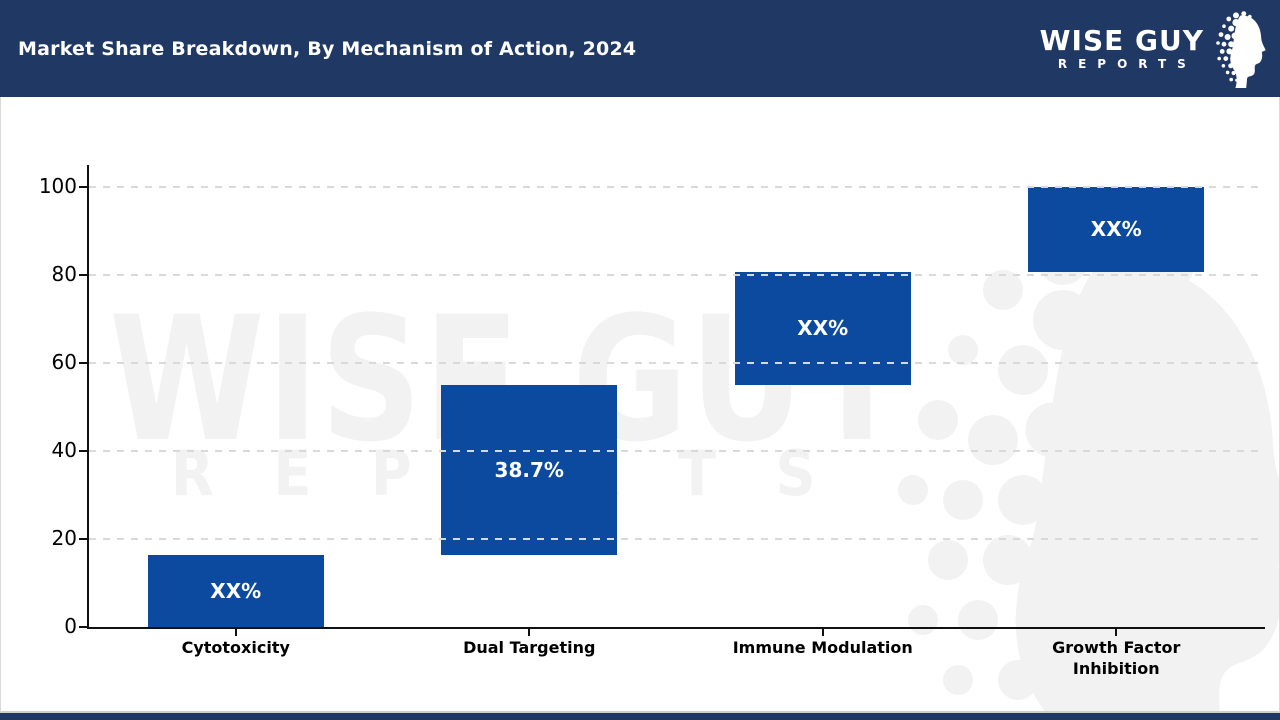 The height and width of the screenshot is (720, 1280). Describe the element at coordinates (1236, 49) in the screenshot. I see `brand-head-icon` at that location.